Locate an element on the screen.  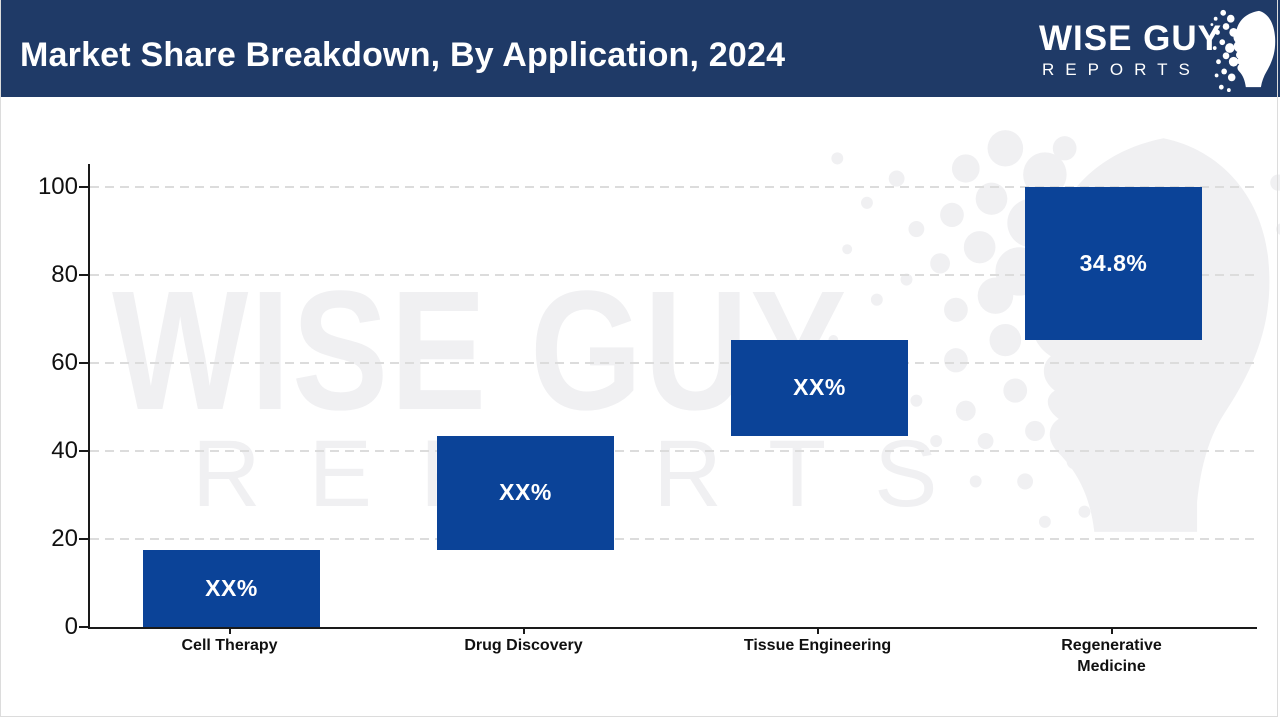
brand-logo: WISE GUY REPORTS is located at coordinates (1157, 49).